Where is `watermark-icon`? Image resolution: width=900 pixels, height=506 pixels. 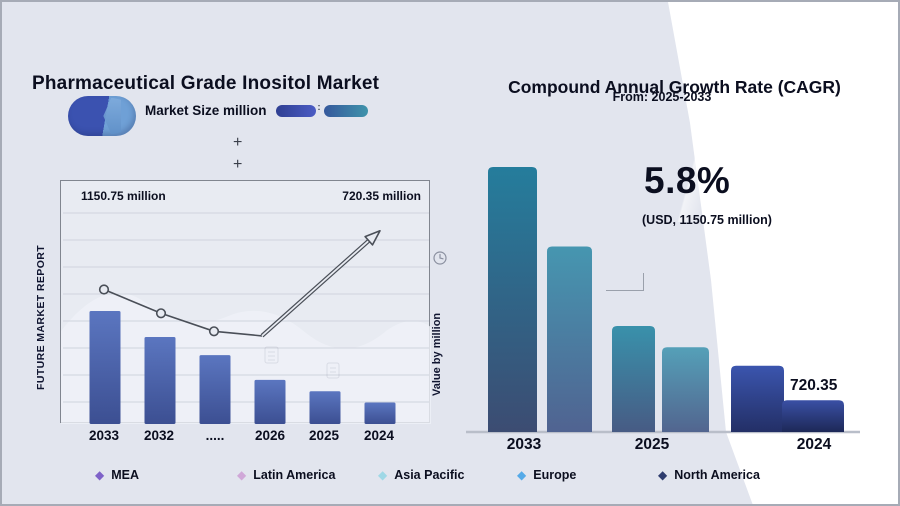
watermark-icon is located at coordinates (302, 362).